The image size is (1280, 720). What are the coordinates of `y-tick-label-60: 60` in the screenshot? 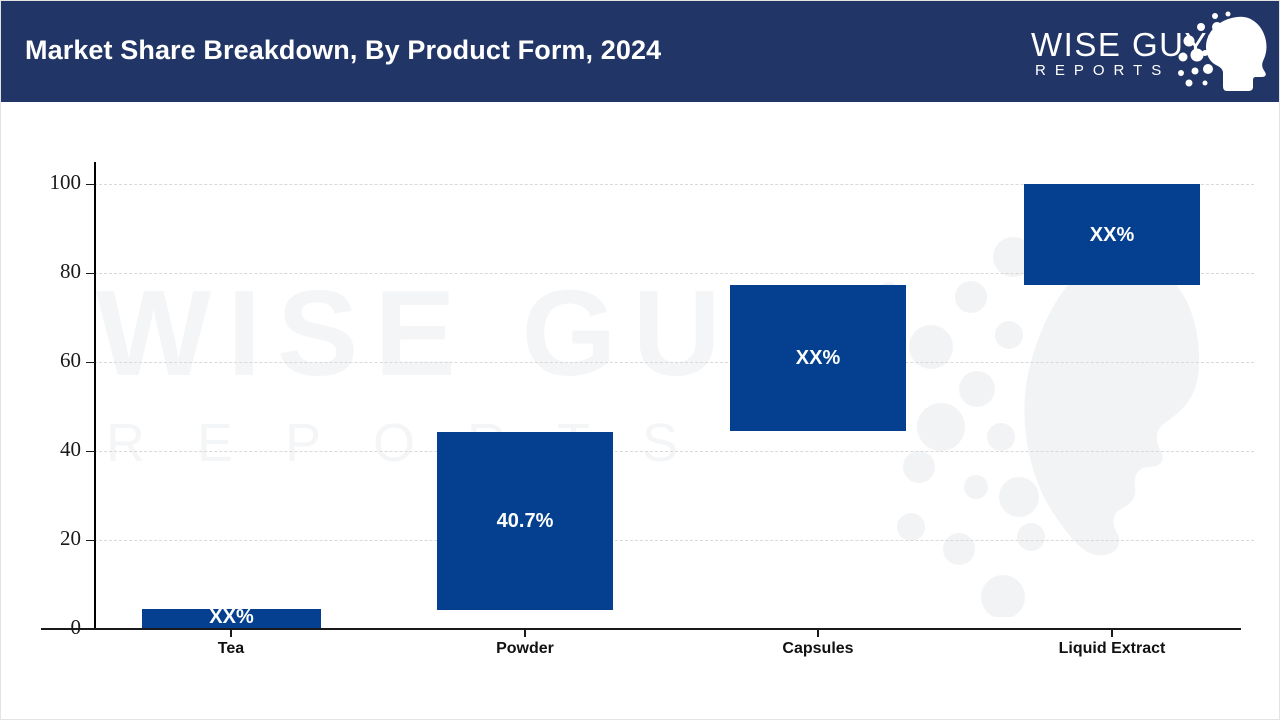 It's located at (70, 360).